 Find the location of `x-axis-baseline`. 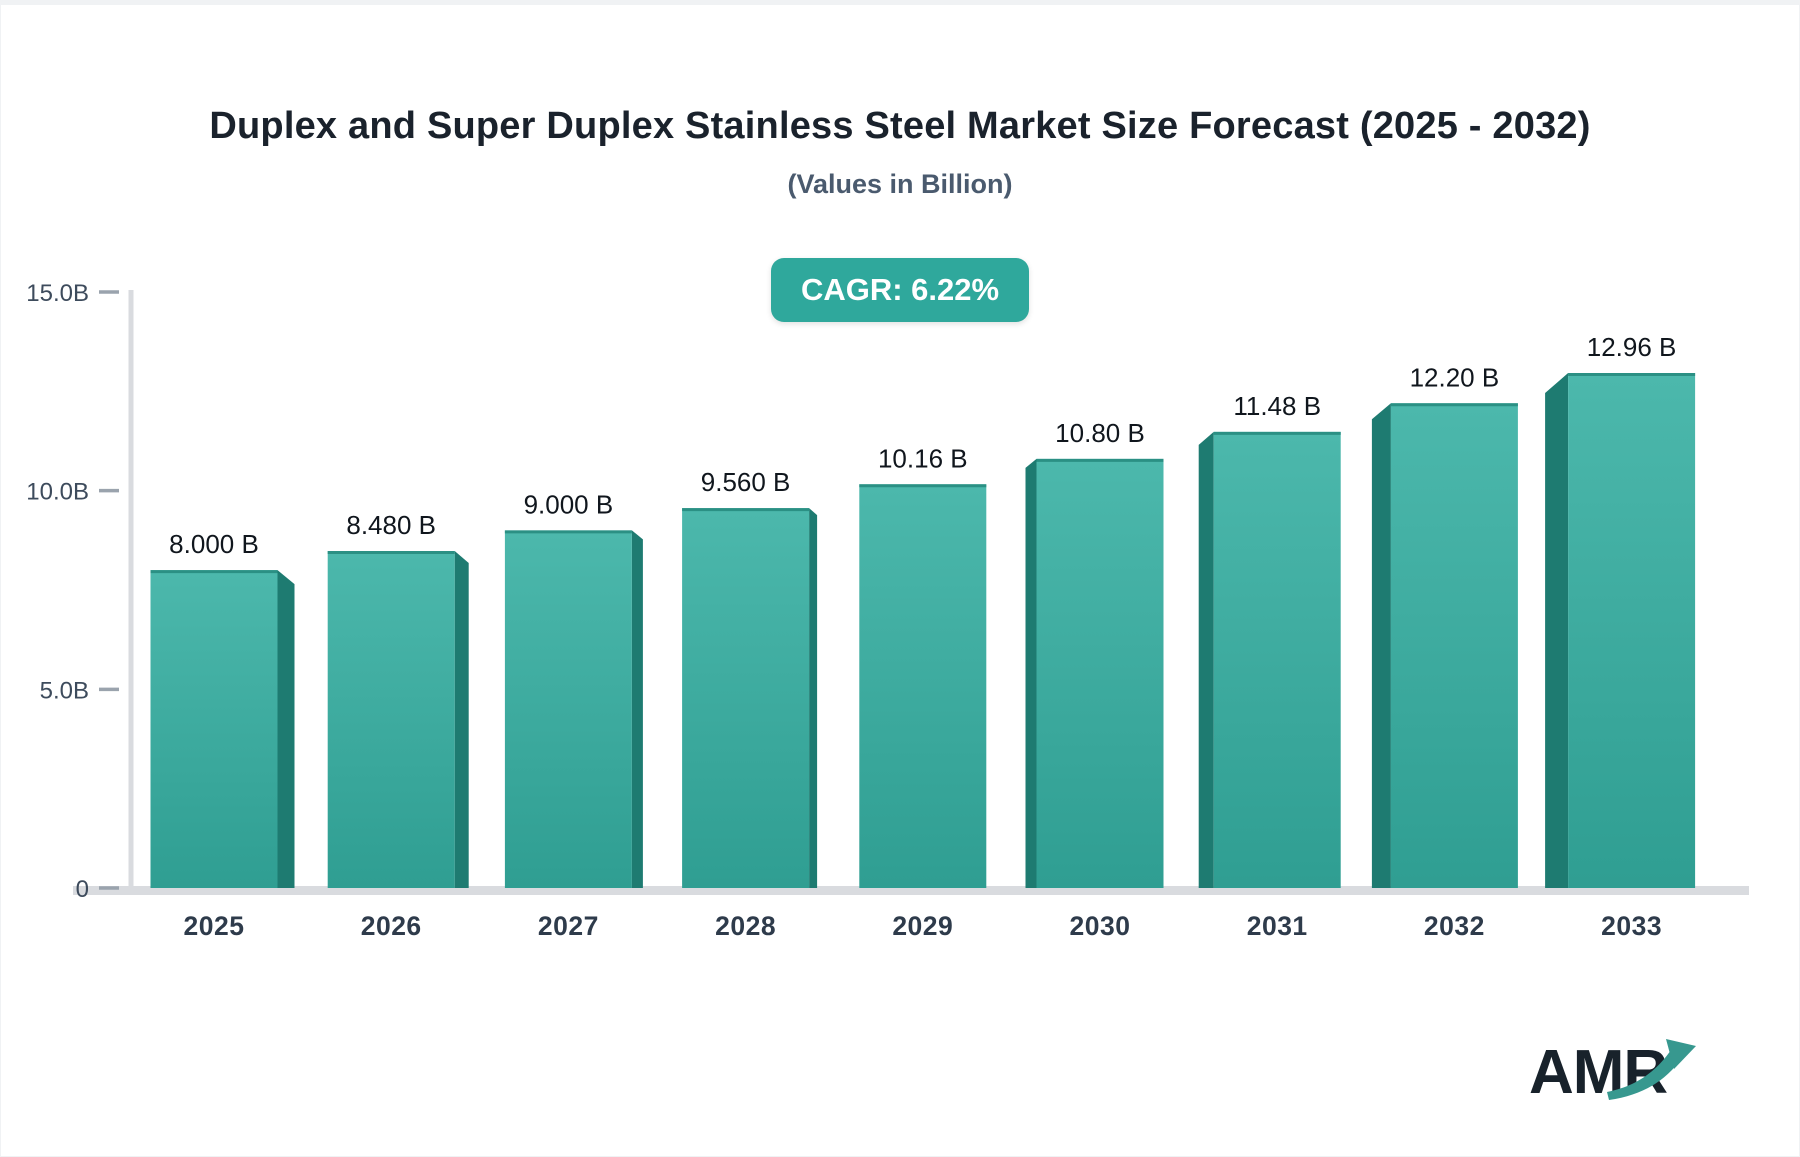

x-axis-baseline is located at coordinates (911, 890).